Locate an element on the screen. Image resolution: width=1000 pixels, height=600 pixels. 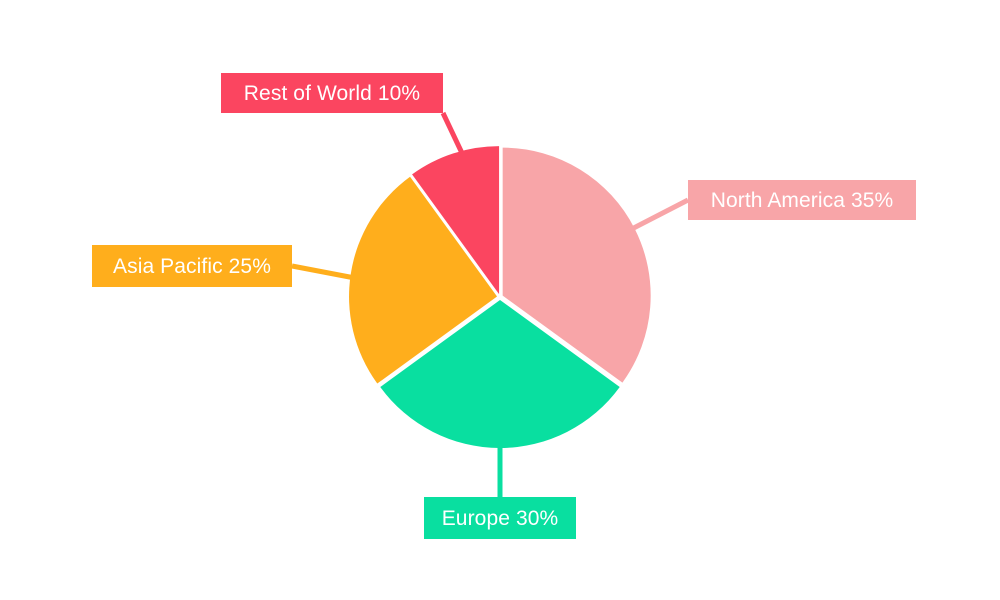
pie-label-asia-pacific-text: Asia Pacific 25% is located at coordinates (191, 266).